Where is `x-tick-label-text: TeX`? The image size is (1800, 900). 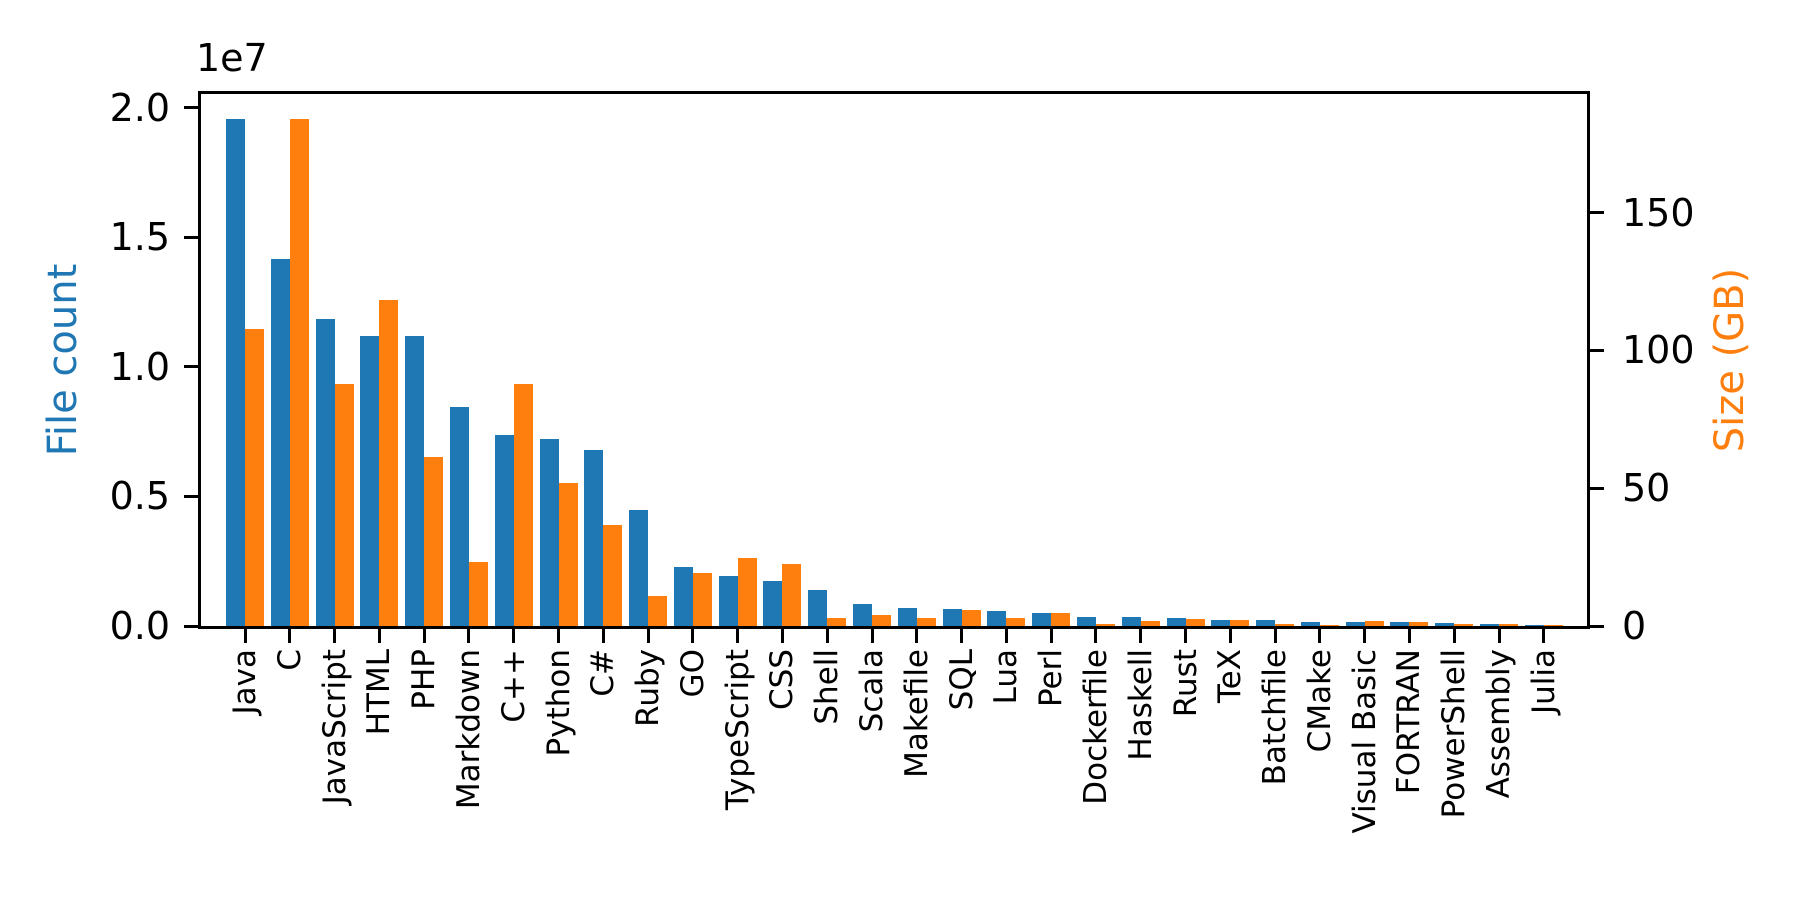 x-tick-label-text: TeX is located at coordinates (1230, 676).